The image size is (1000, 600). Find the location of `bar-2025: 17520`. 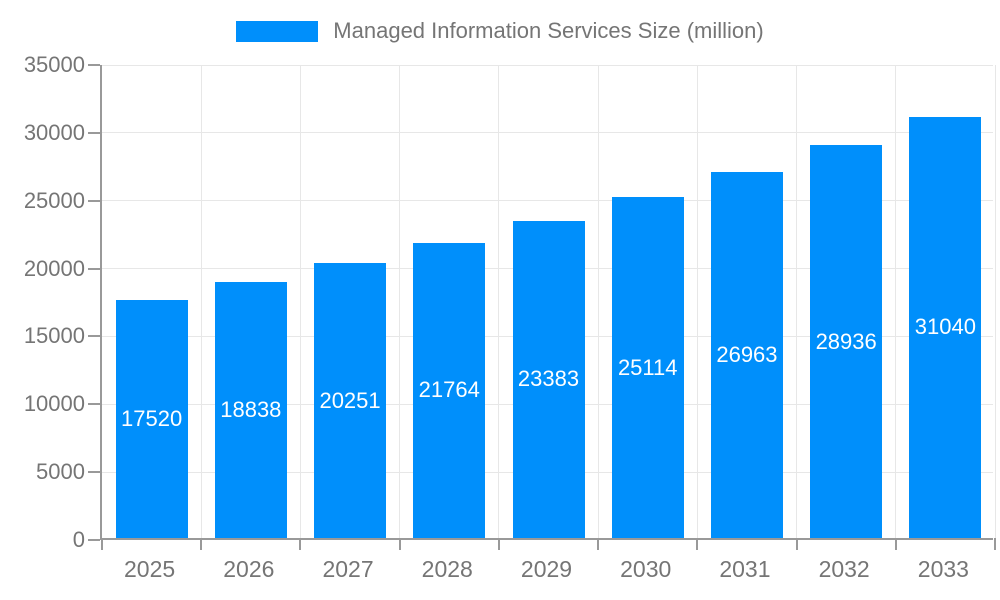

bar-2025: 17520 is located at coordinates (151, 419).